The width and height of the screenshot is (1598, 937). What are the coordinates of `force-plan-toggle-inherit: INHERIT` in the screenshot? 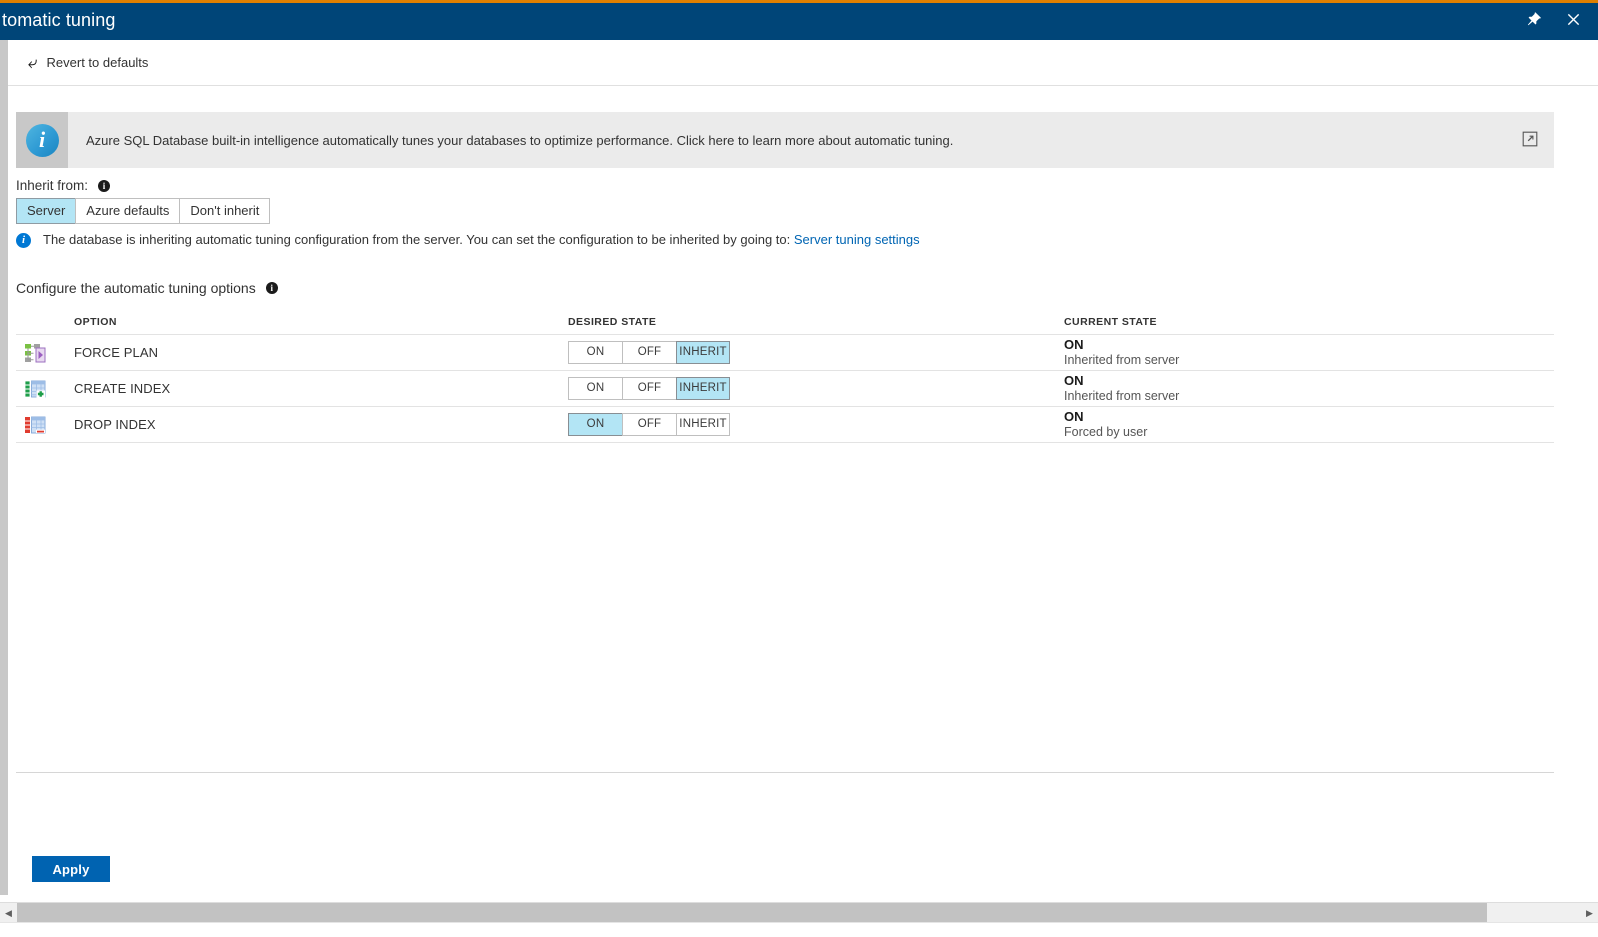 It's located at (703, 352).